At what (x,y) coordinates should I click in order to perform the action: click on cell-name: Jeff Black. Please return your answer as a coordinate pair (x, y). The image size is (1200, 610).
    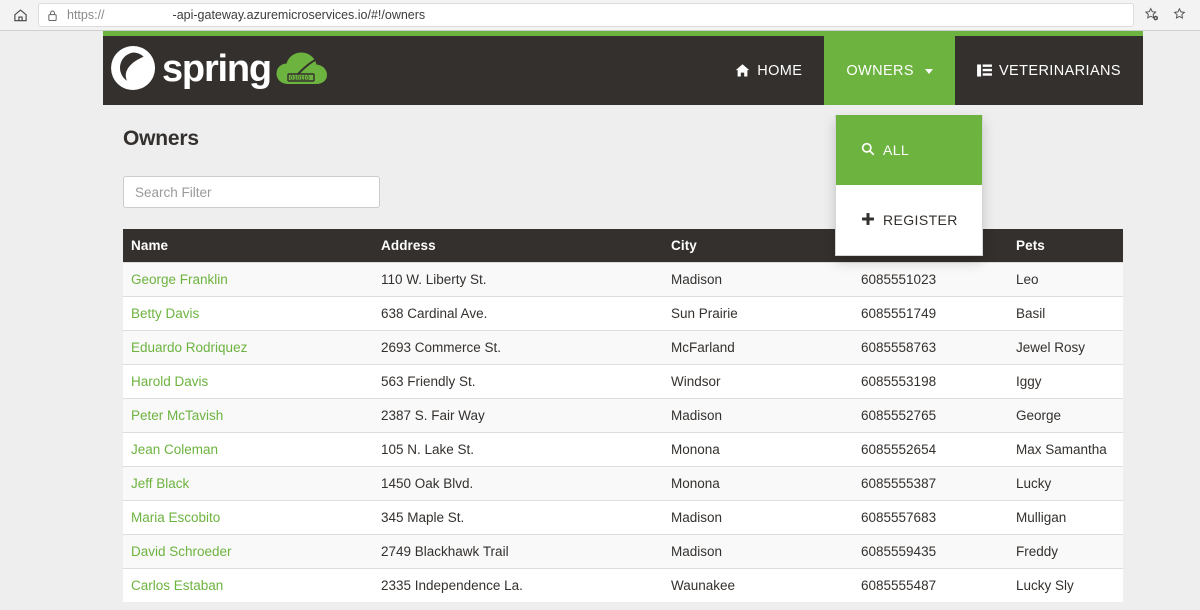
    Looking at the image, I should click on (248, 483).